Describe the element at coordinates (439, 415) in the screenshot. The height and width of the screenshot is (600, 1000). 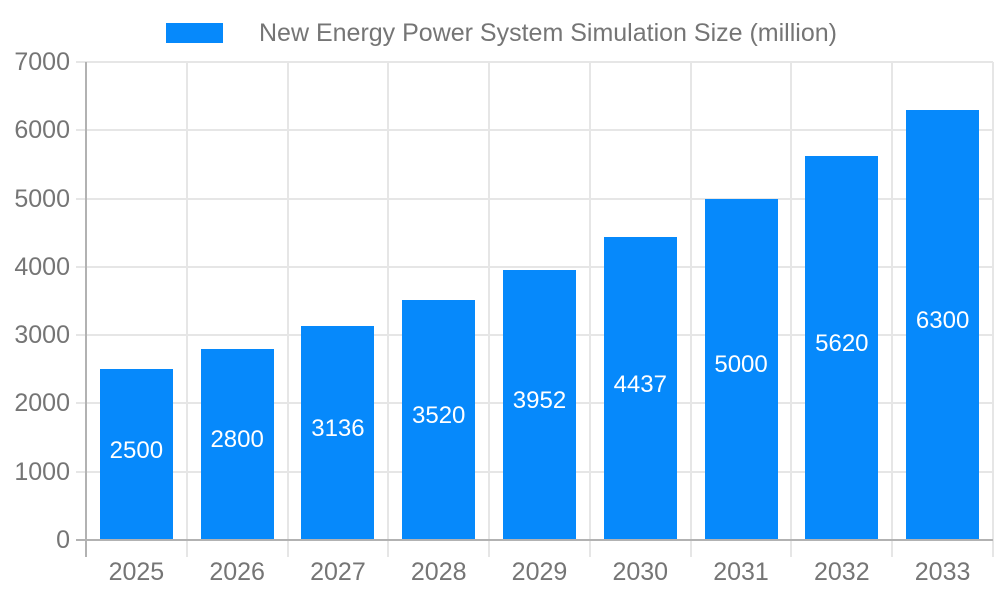
I see `bar-value-label: 3520` at that location.